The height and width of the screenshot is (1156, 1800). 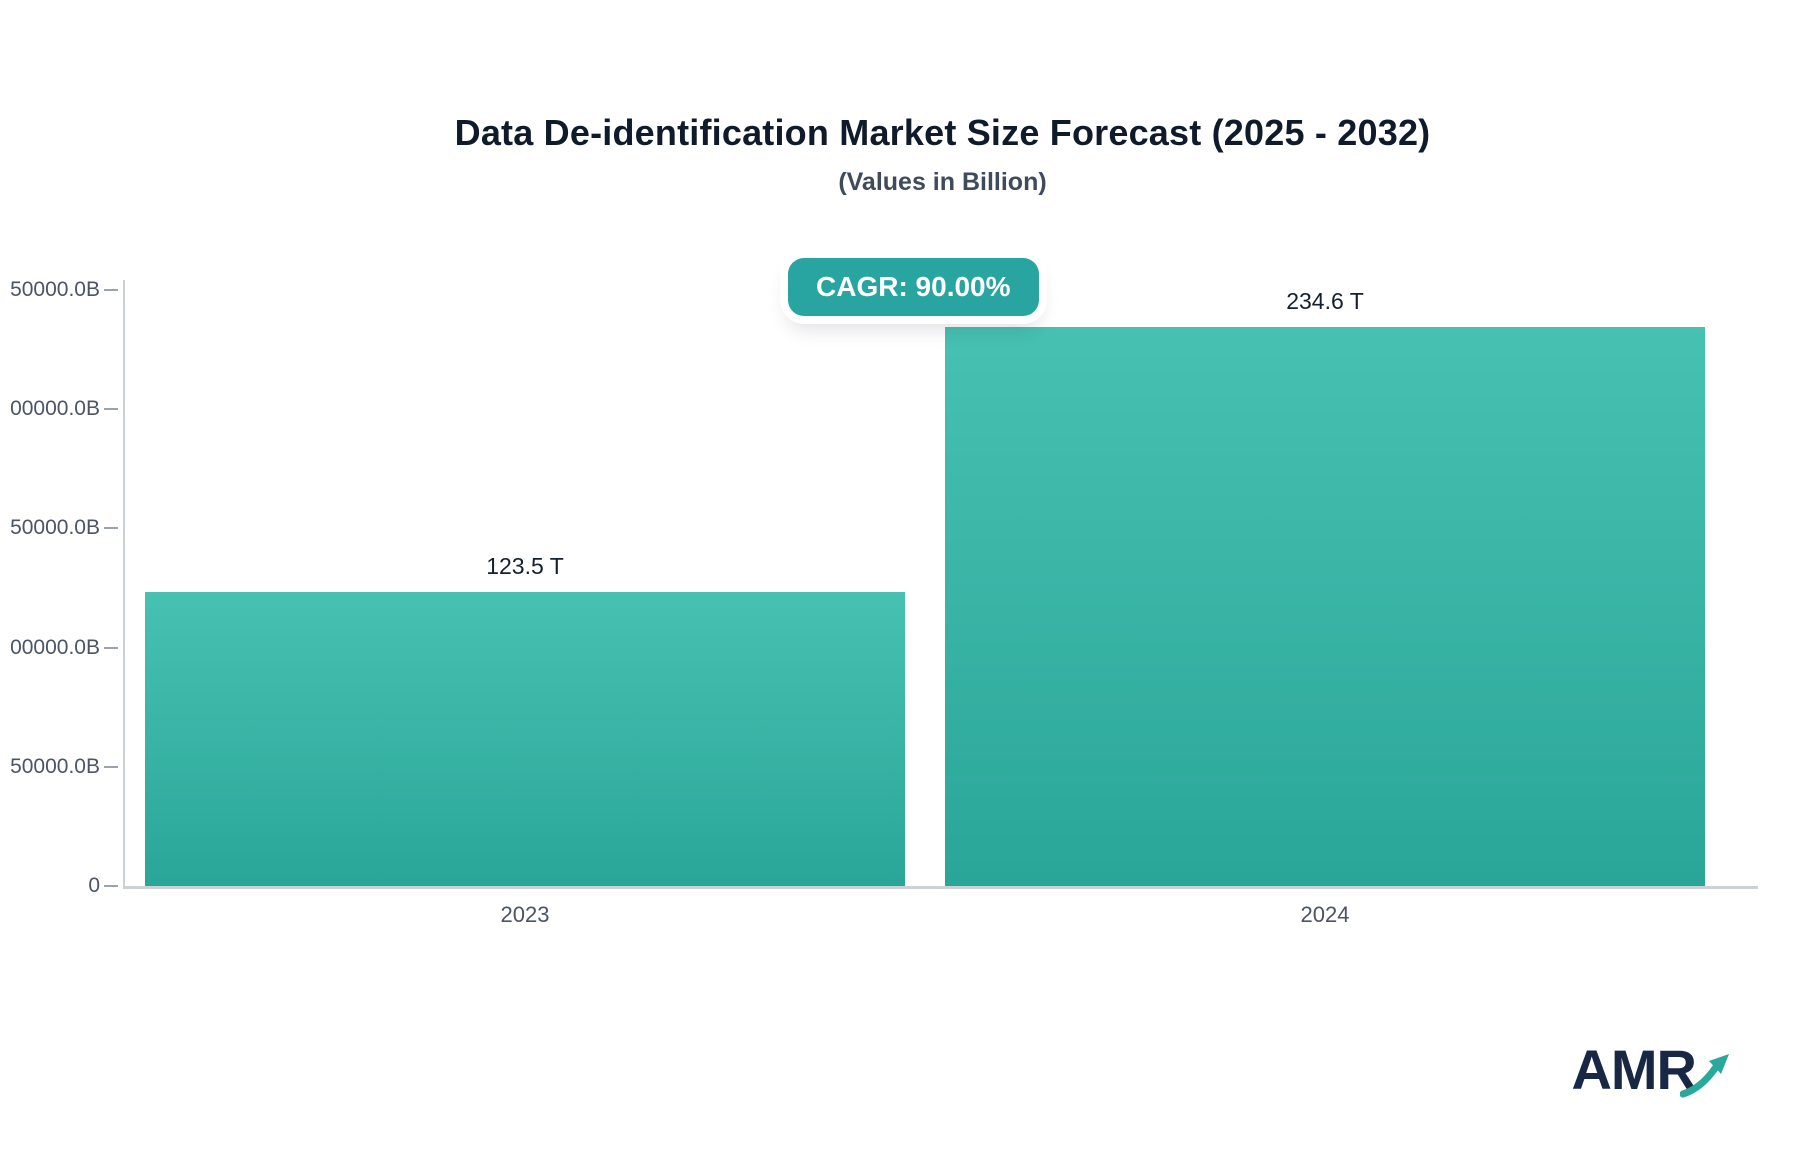 I want to click on cagr-badge: CAGR: 90.00%, so click(x=913, y=287).